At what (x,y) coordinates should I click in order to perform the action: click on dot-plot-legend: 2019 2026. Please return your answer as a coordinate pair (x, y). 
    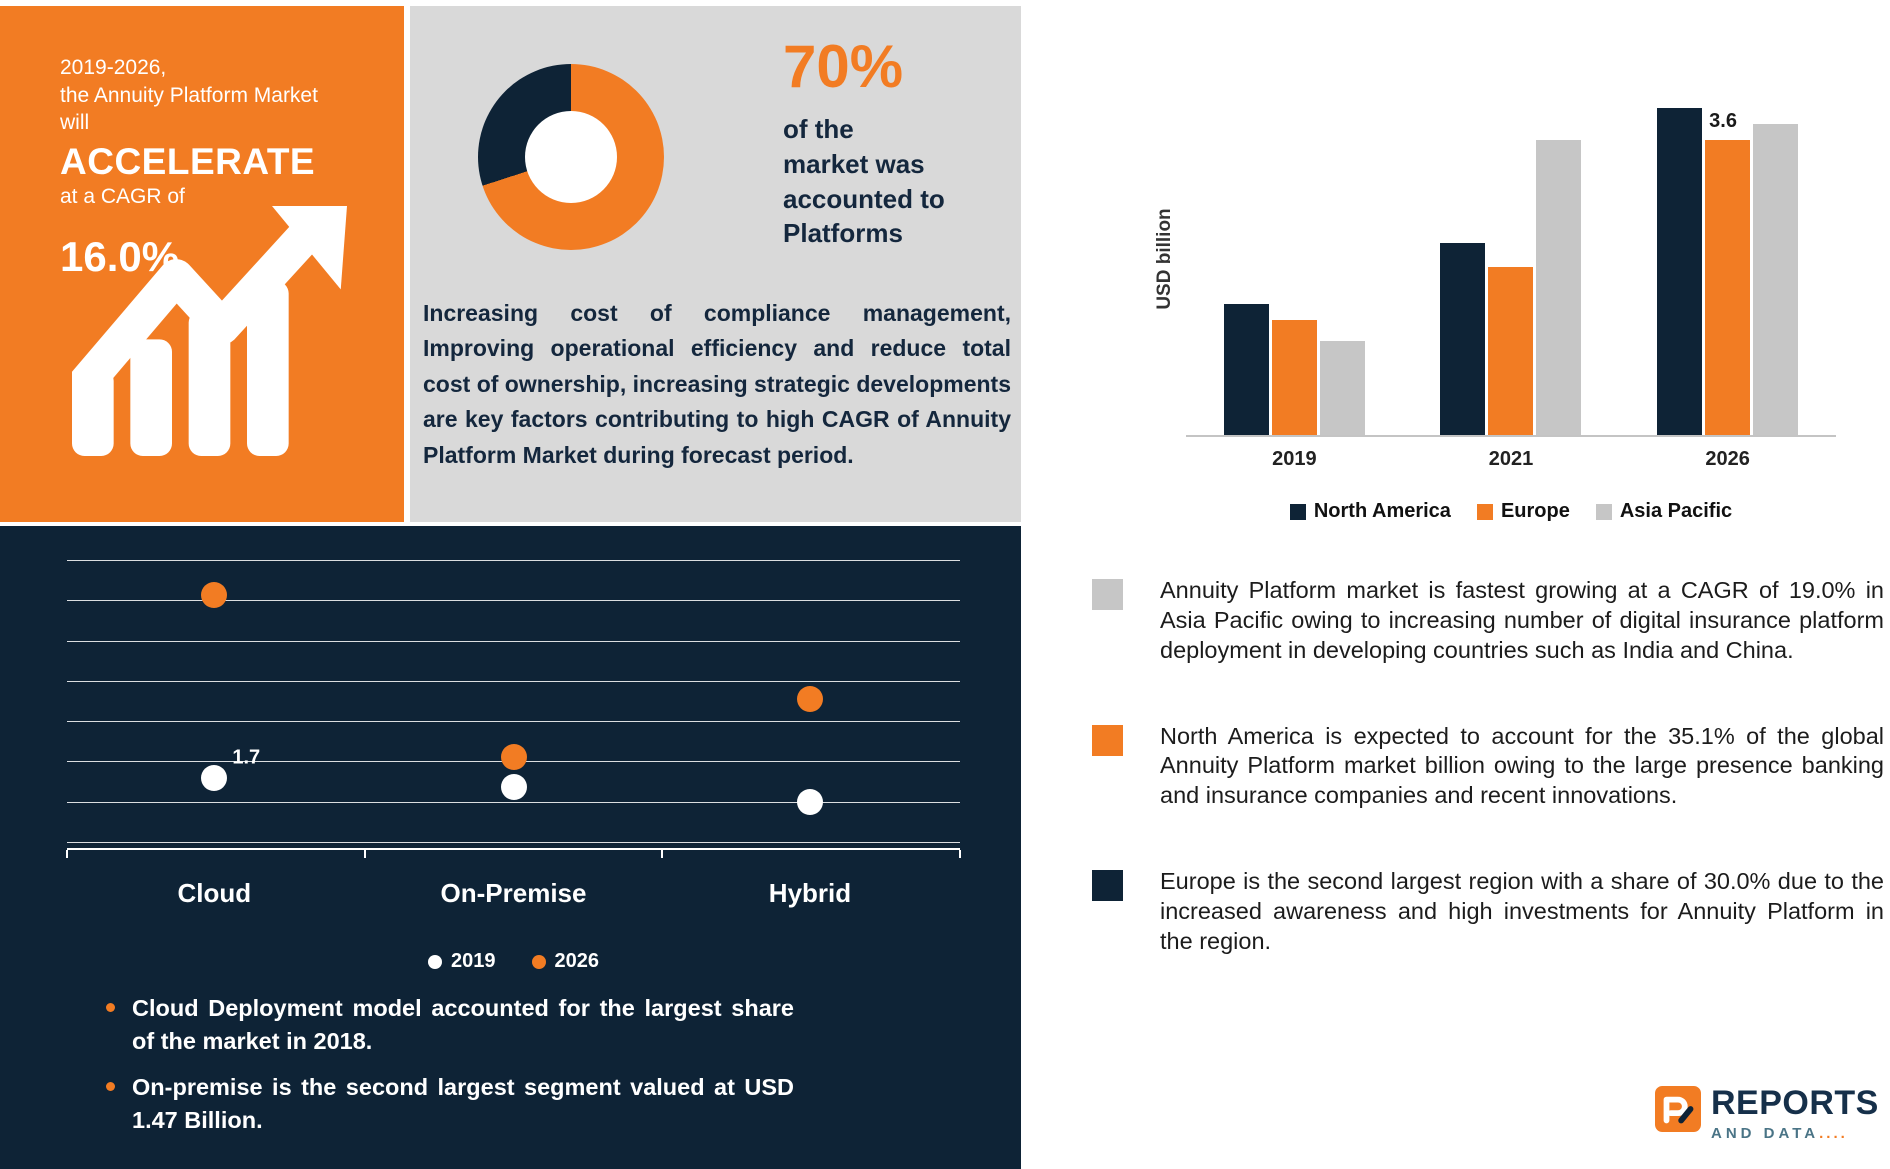
    Looking at the image, I should click on (513, 961).